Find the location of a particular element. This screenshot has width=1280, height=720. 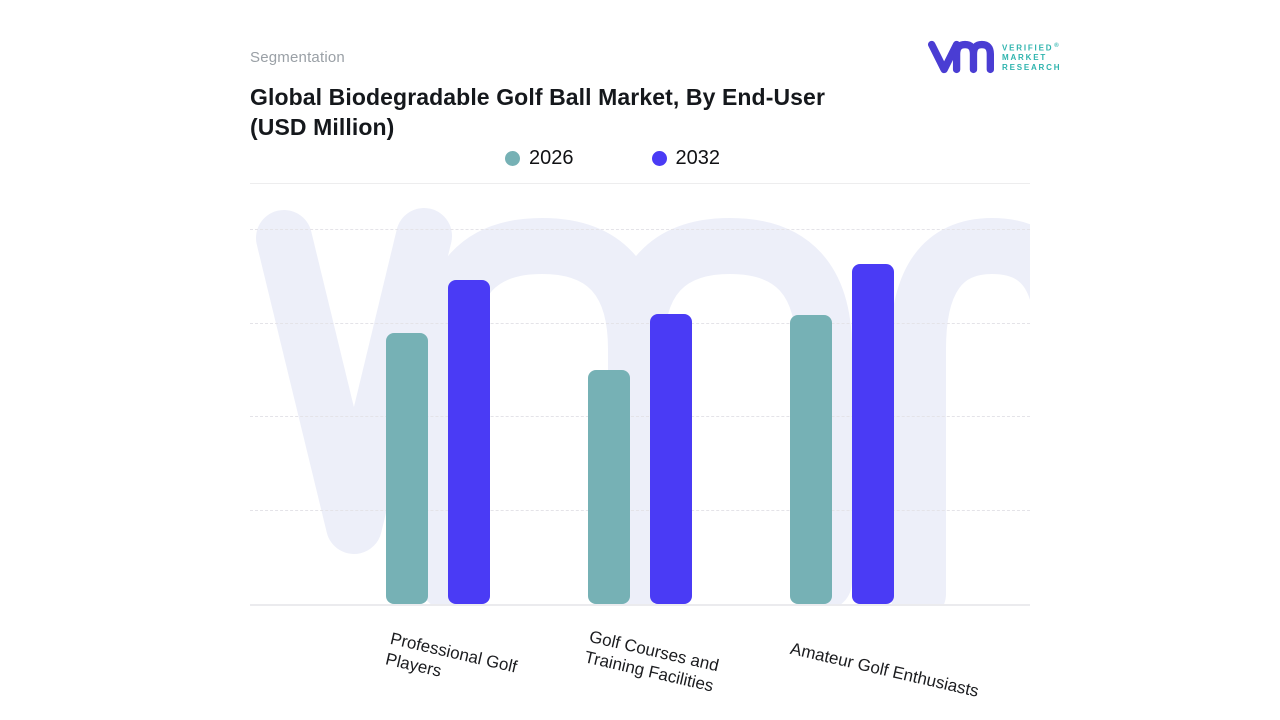

legend-label-2032: 2032 is located at coordinates (698, 158).